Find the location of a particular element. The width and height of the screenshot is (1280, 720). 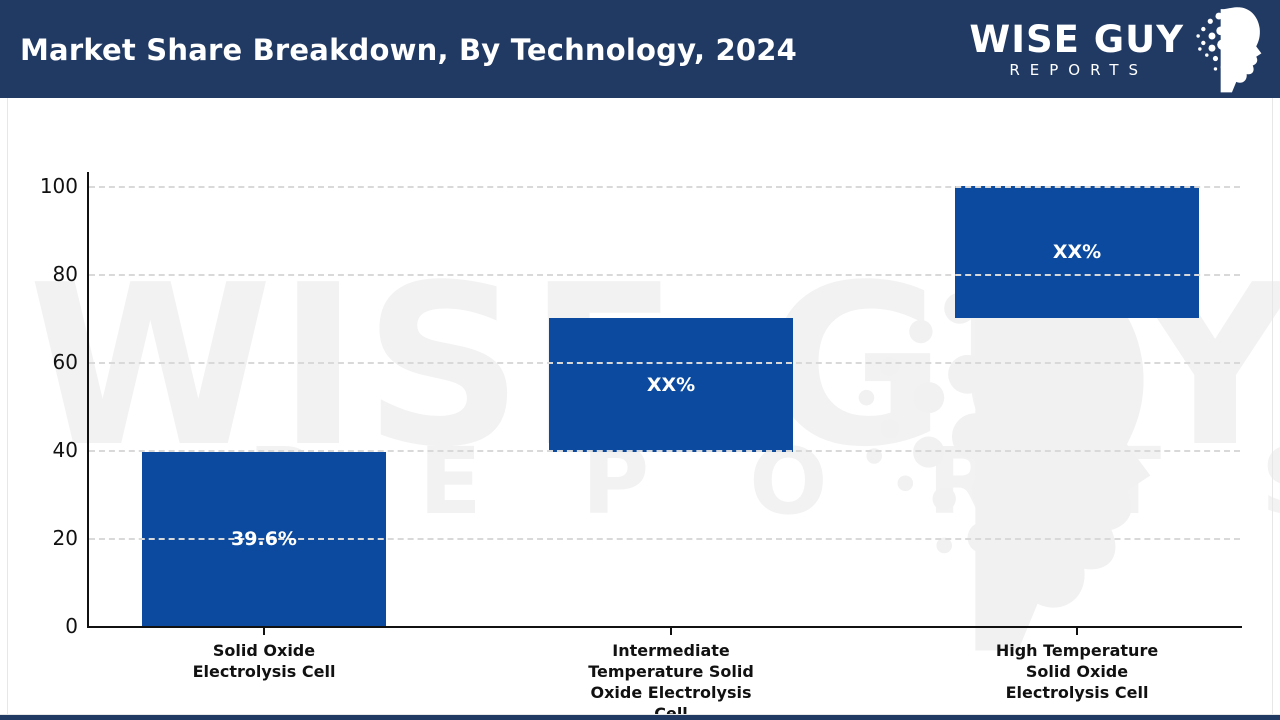

dotted-face-icon is located at coordinates (1229, 50).